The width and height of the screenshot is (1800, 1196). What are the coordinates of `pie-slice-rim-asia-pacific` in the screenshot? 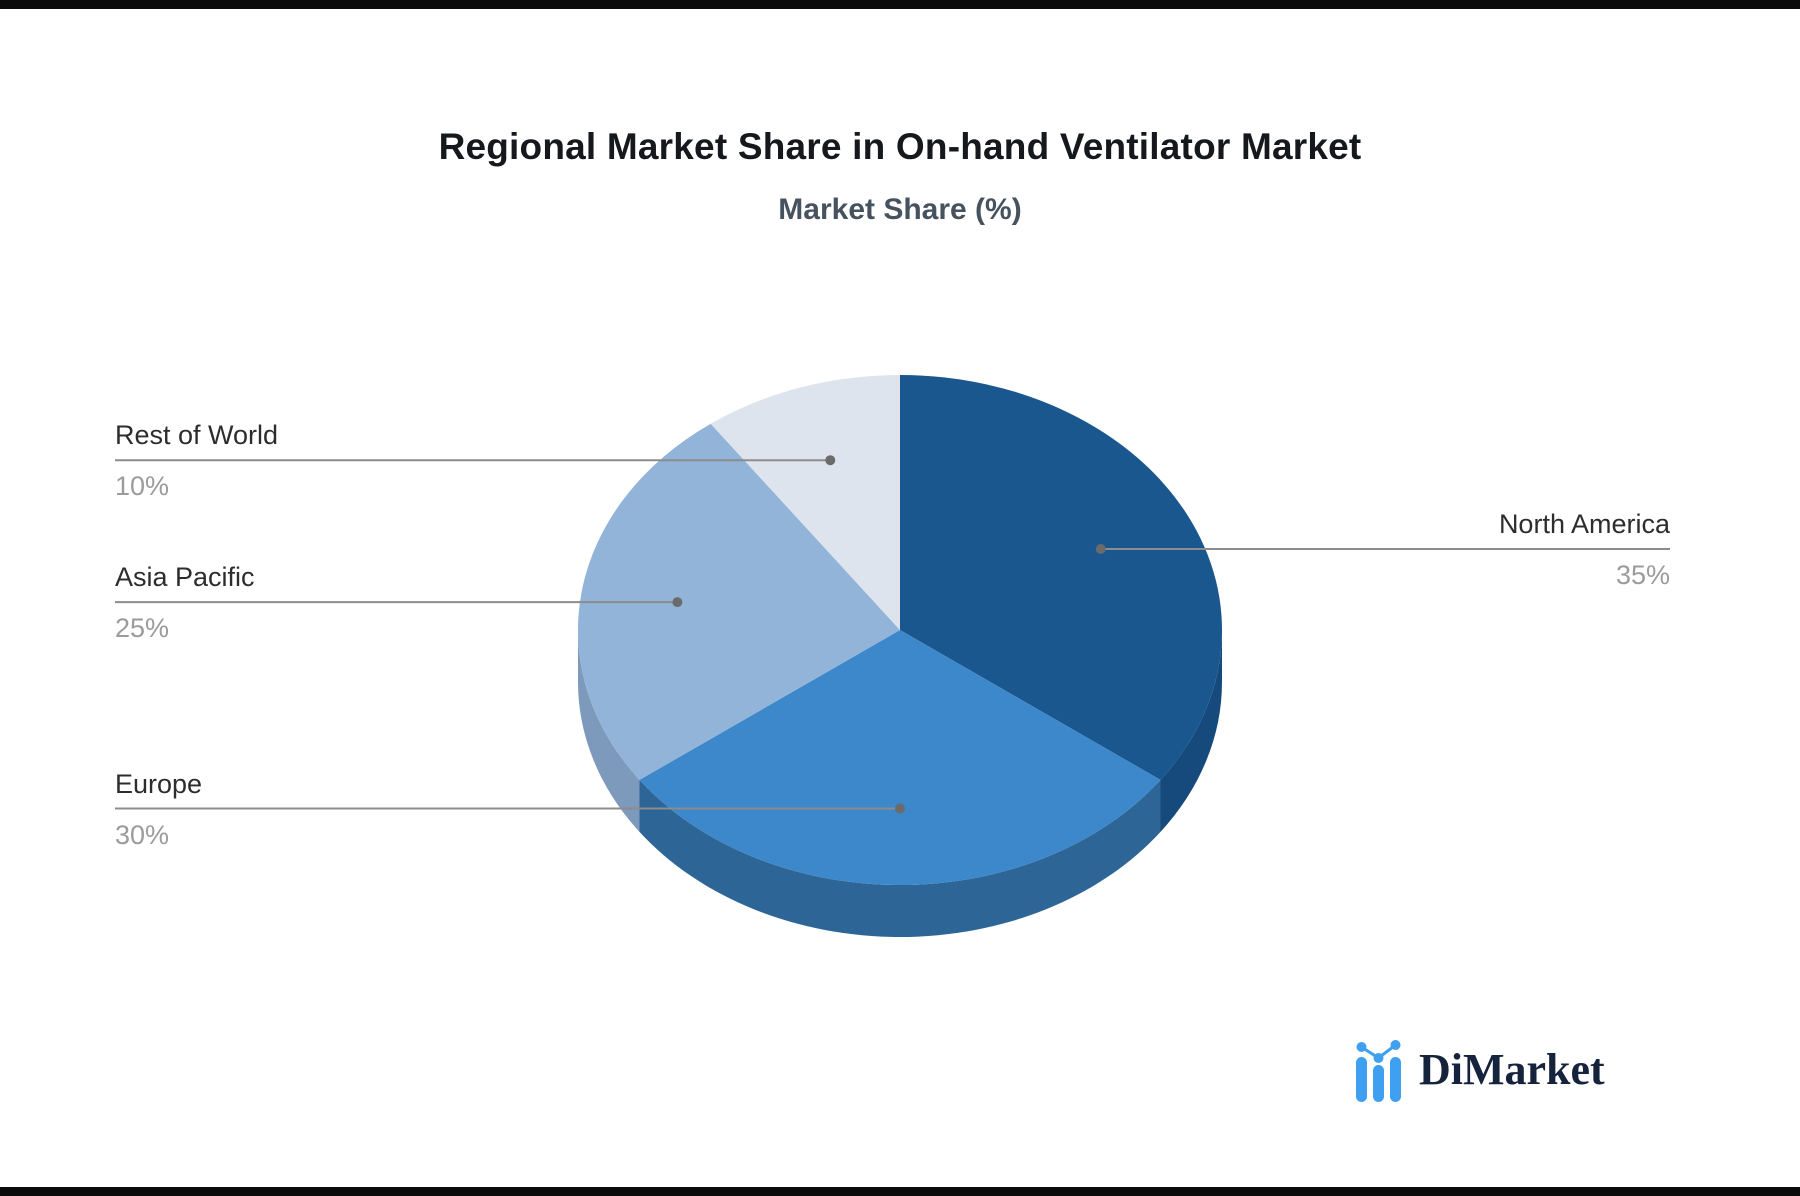 It's located at (608, 731).